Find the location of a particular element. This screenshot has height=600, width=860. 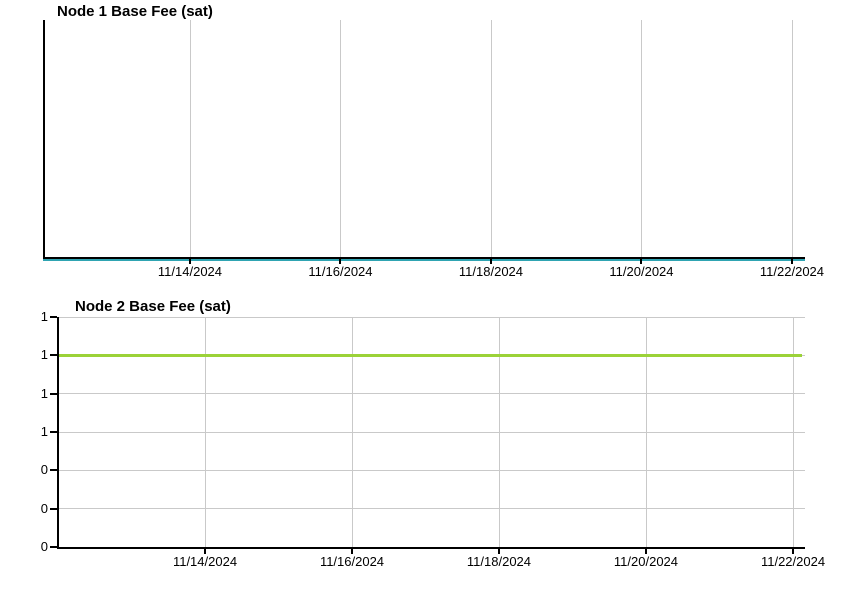

series-line-node1-base-fee is located at coordinates (424, 260).